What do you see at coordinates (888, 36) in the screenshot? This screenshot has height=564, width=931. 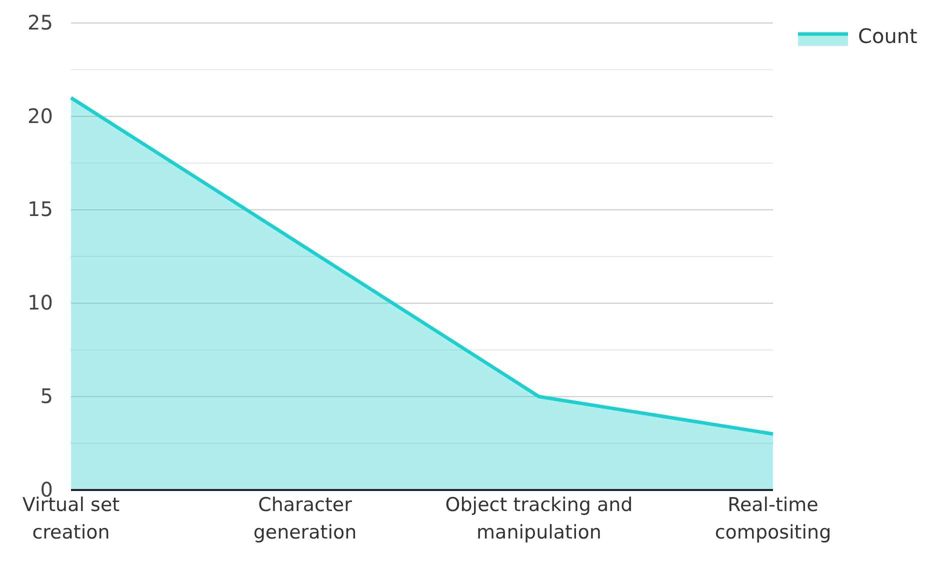 I see `legend-label: Count` at bounding box center [888, 36].